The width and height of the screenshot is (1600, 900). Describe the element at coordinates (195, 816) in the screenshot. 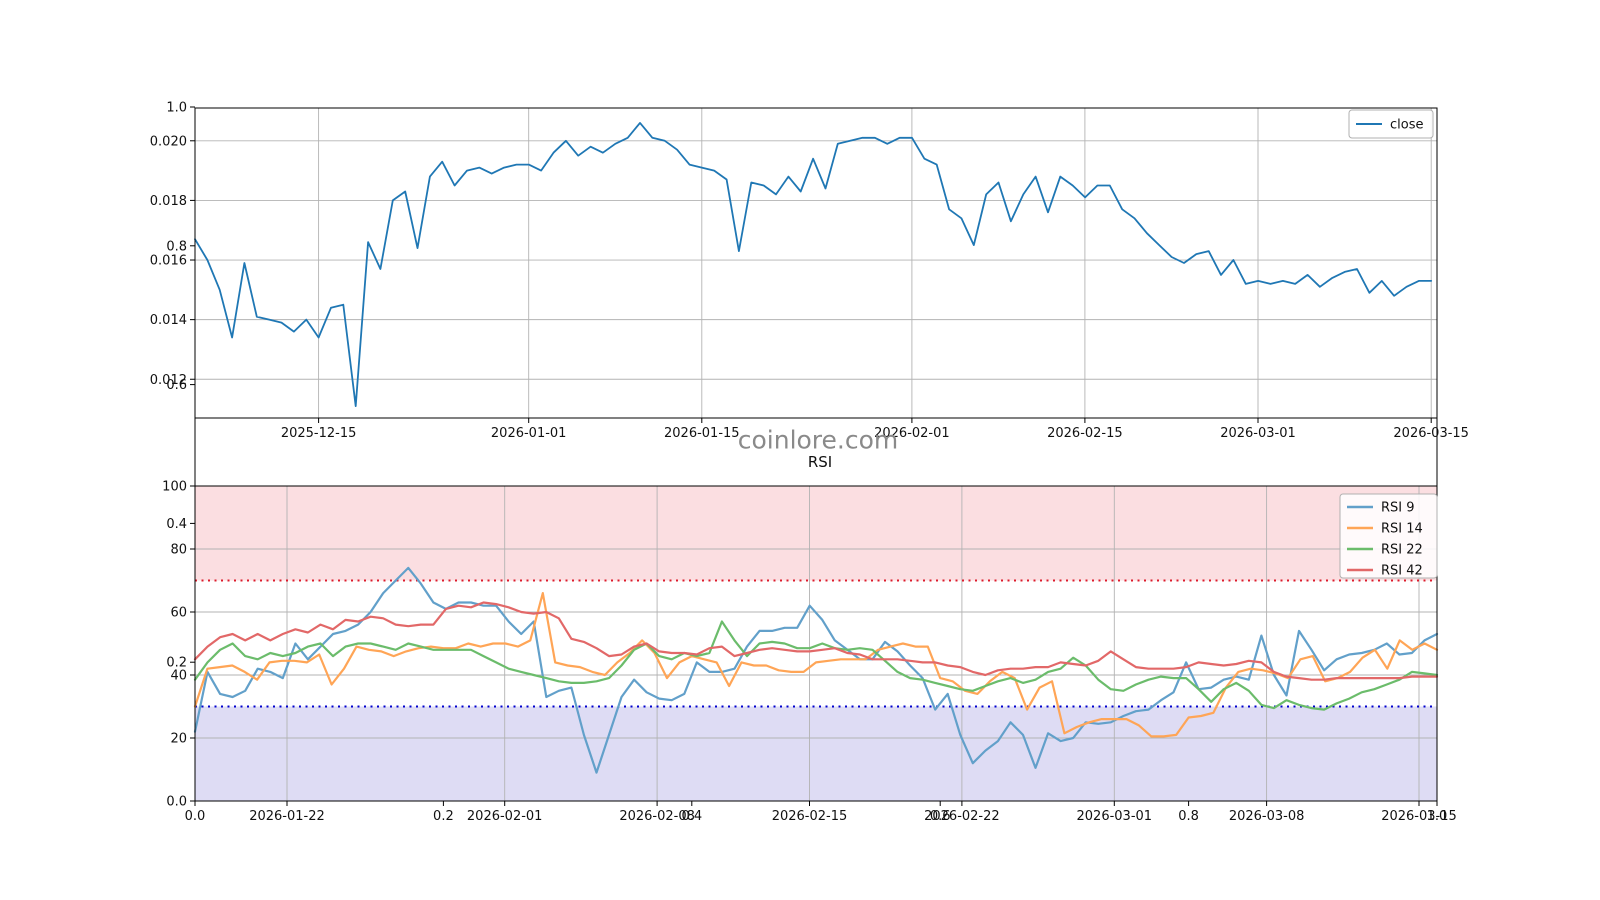

I see `overlay-x-tick-label: 0.0` at that location.